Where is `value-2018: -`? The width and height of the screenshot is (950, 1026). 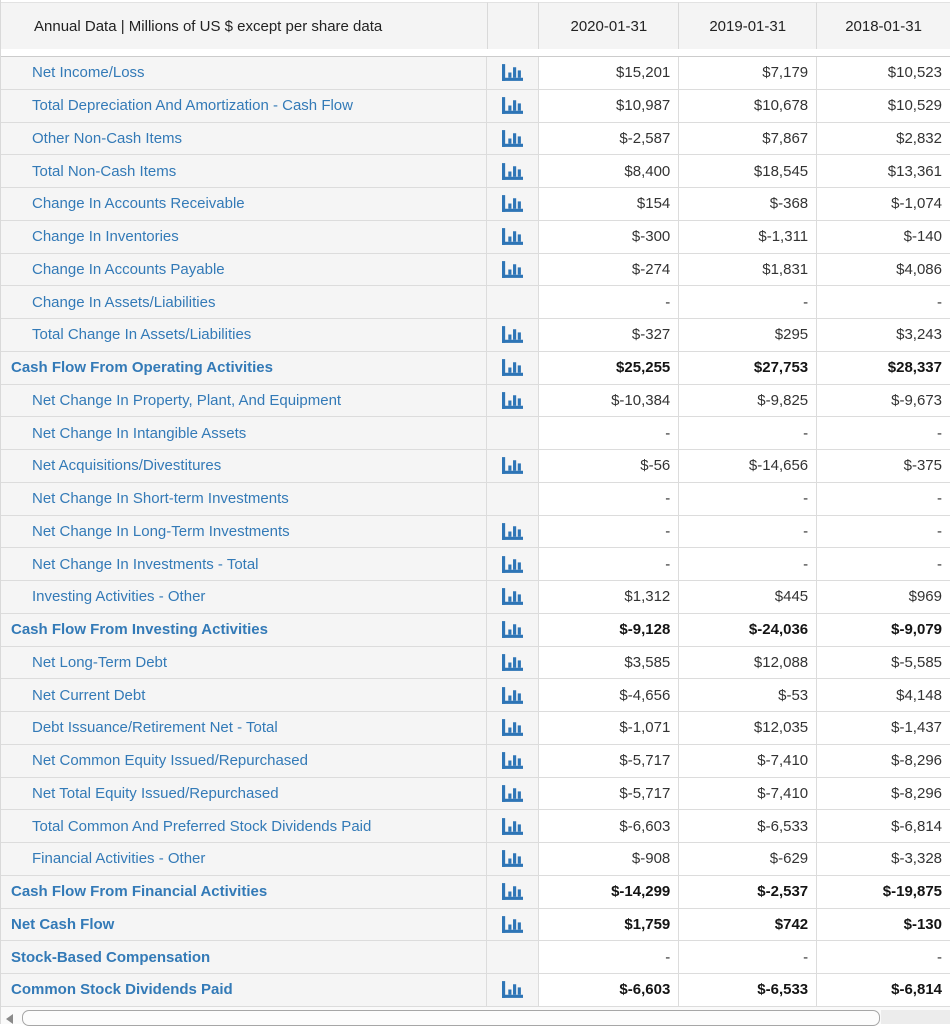
value-2018: - is located at coordinates (939, 499).